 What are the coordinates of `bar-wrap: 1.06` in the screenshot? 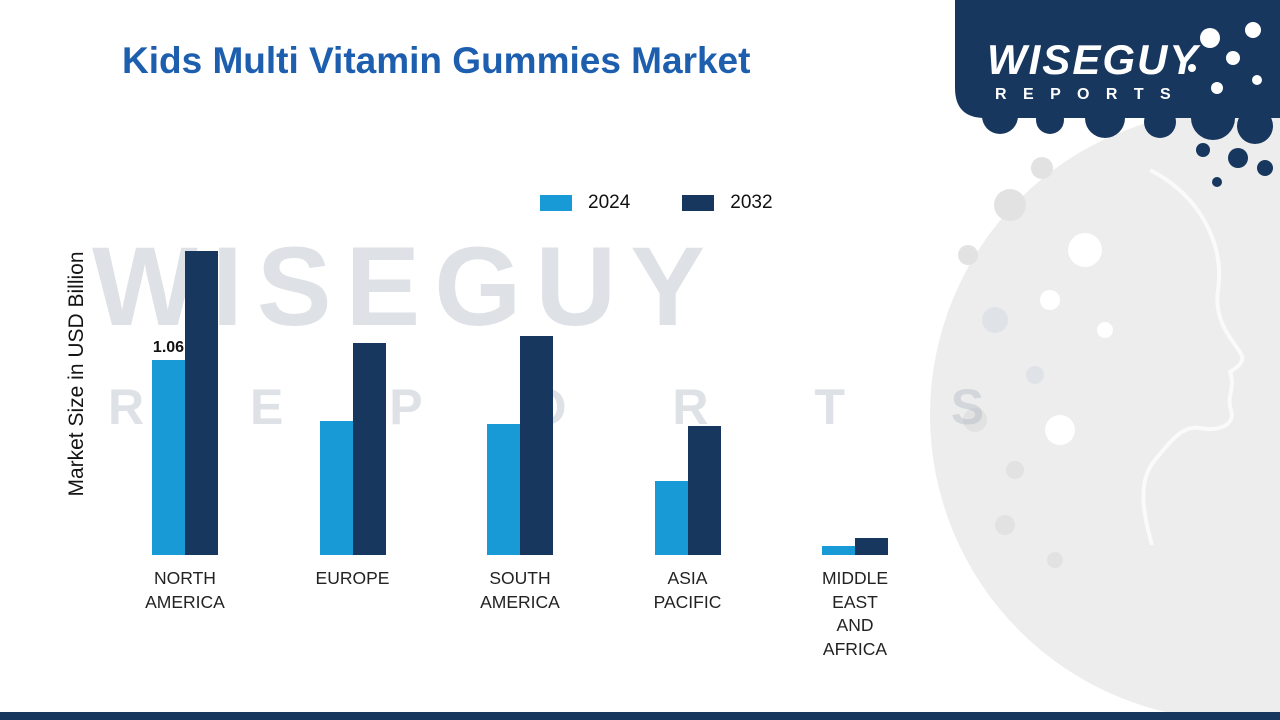 It's located at (168, 447).